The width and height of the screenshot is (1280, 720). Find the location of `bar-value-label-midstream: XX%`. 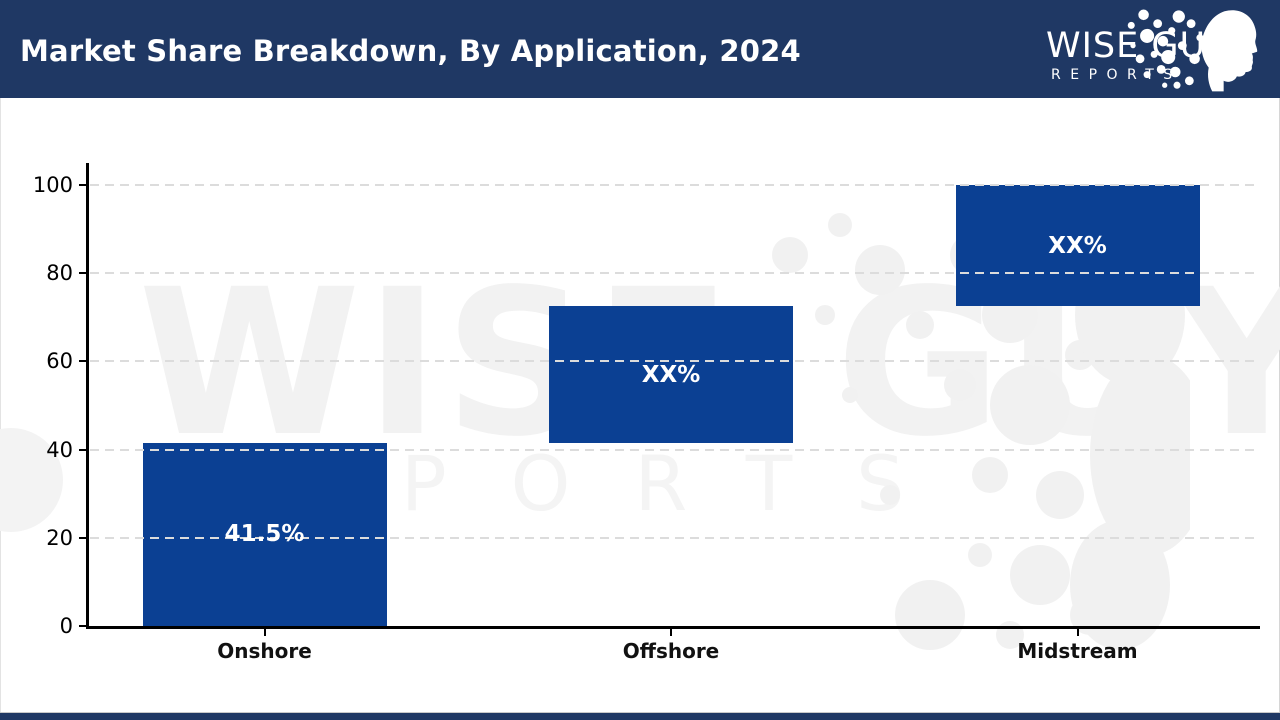

bar-value-label-midstream: XX% is located at coordinates (1077, 245).